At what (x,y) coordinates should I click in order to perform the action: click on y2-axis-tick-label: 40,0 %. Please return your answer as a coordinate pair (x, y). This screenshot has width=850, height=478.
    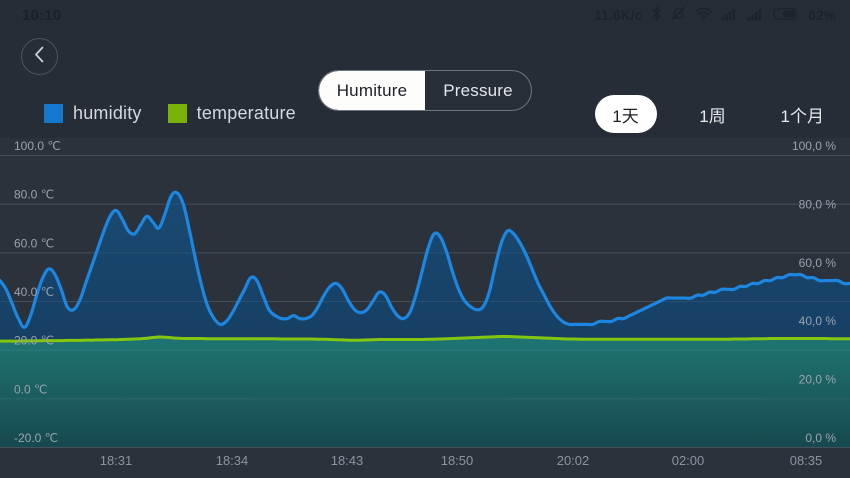
    Looking at the image, I should click on (818, 321).